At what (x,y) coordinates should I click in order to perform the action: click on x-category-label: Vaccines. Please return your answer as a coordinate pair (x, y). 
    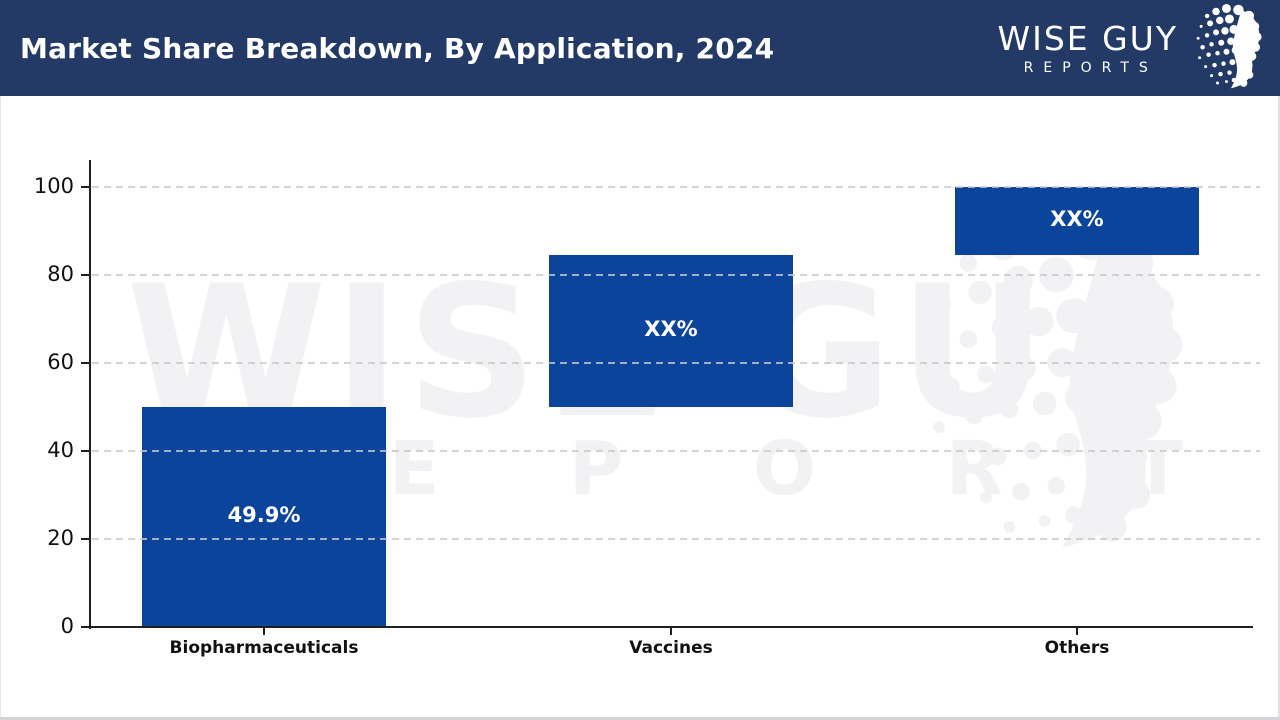
    Looking at the image, I should click on (671, 648).